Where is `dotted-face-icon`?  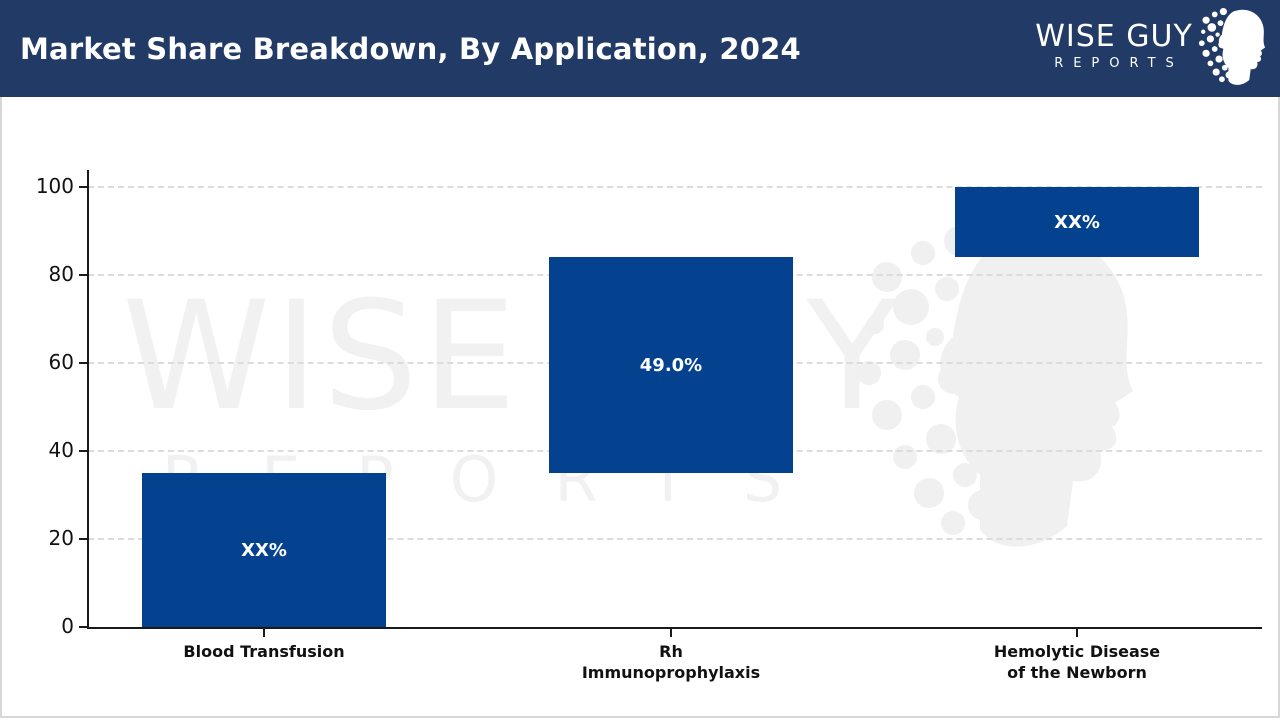 dotted-face-icon is located at coordinates (1232, 46).